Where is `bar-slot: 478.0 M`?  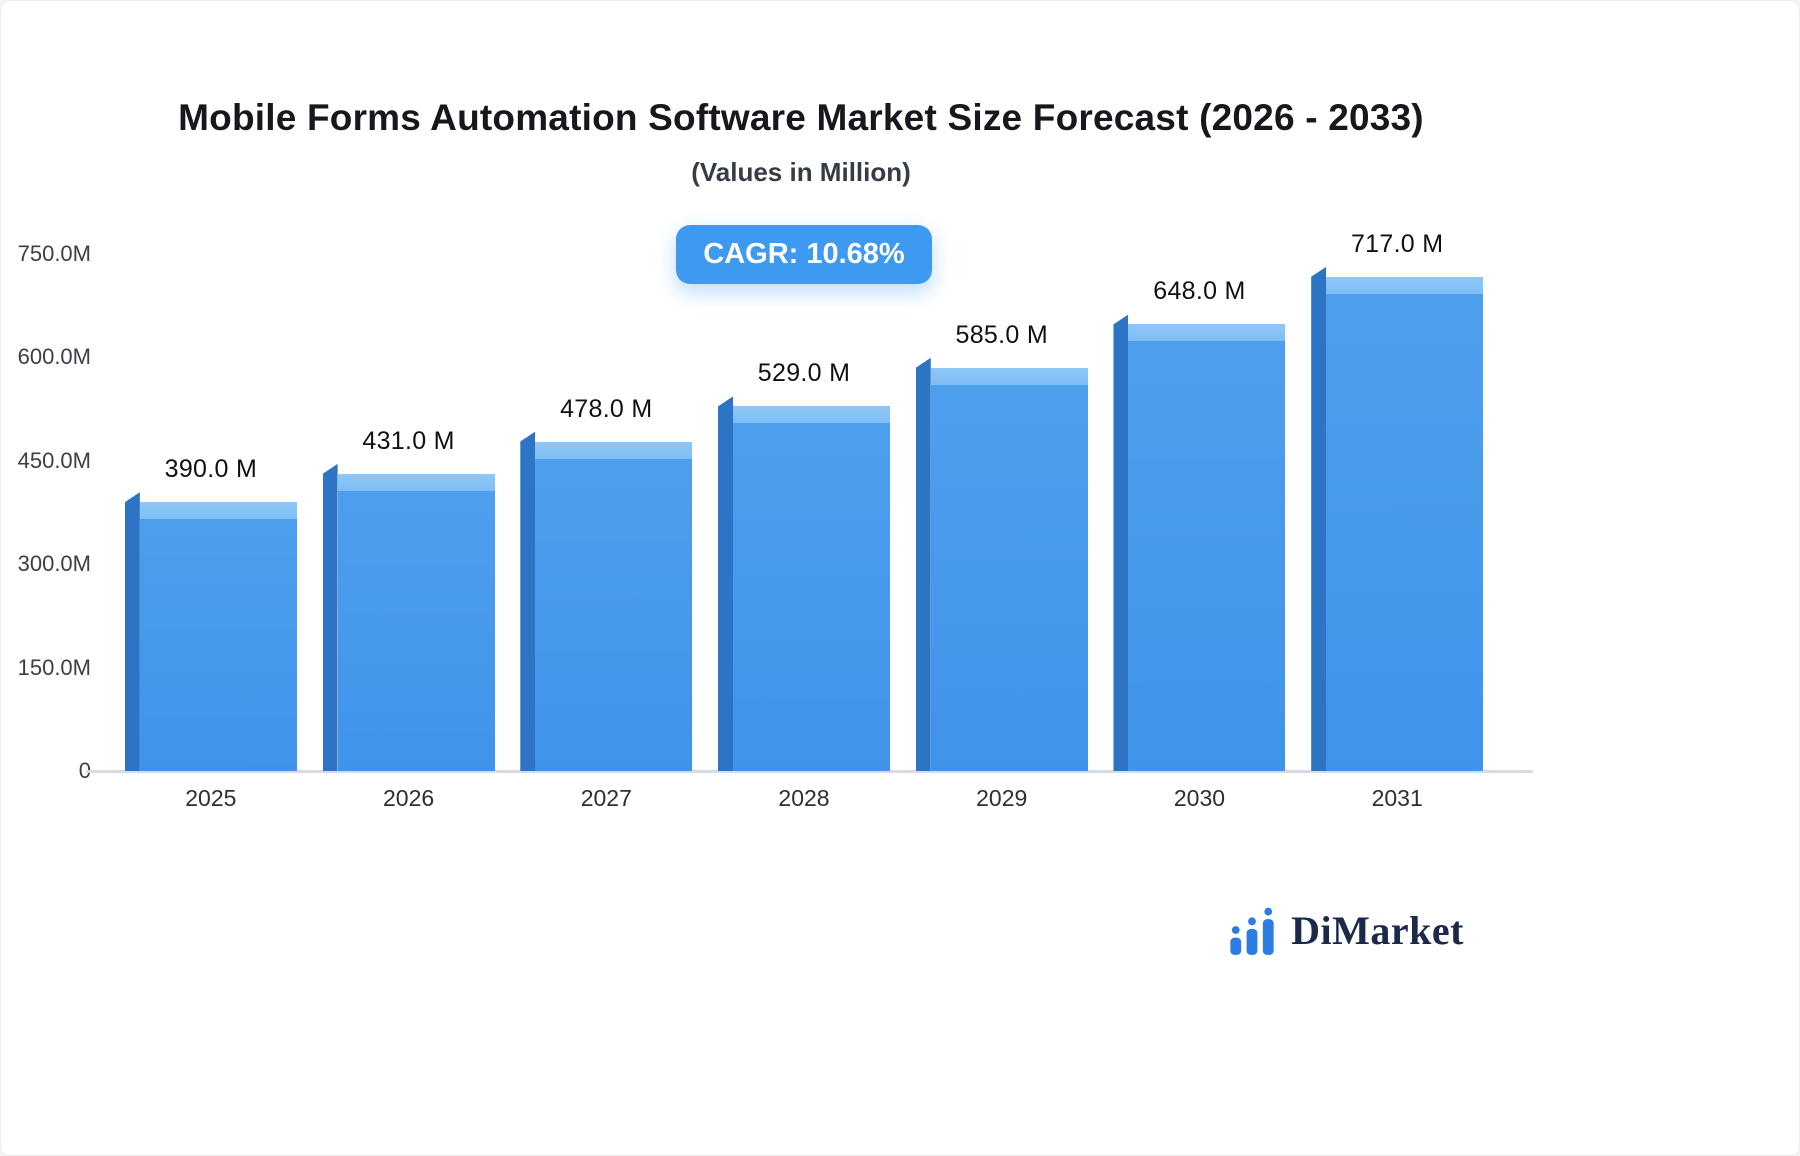
bar-slot: 478.0 M is located at coordinates (606, 512).